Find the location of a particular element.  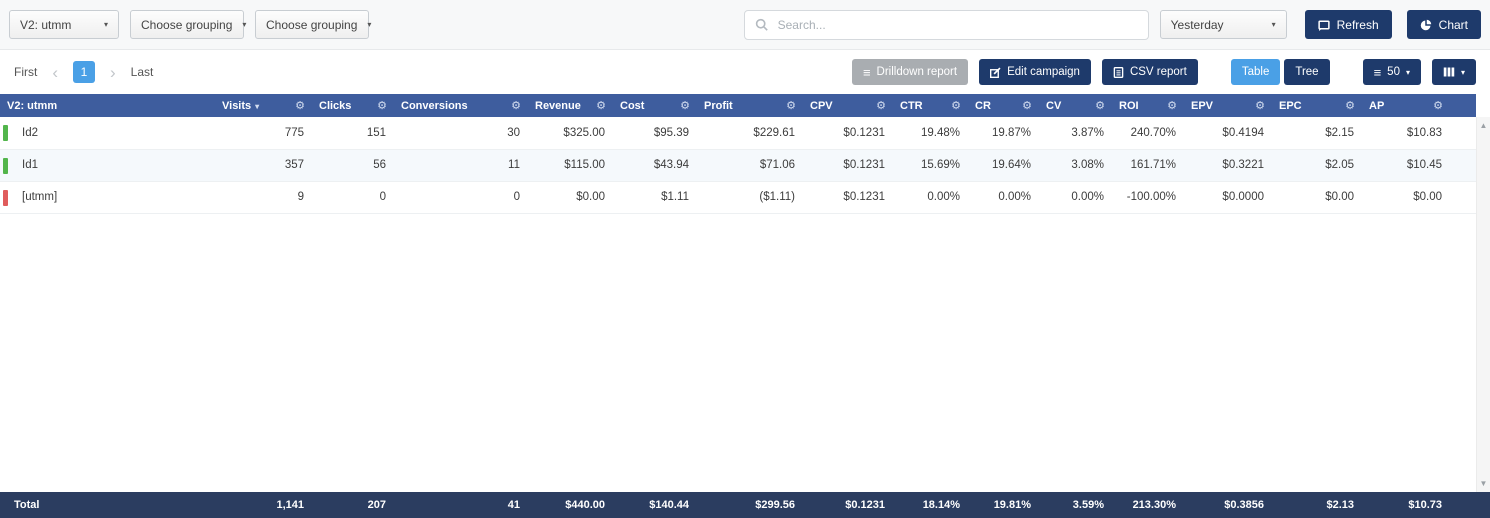

total-clicks: 207 is located at coordinates (376, 505).